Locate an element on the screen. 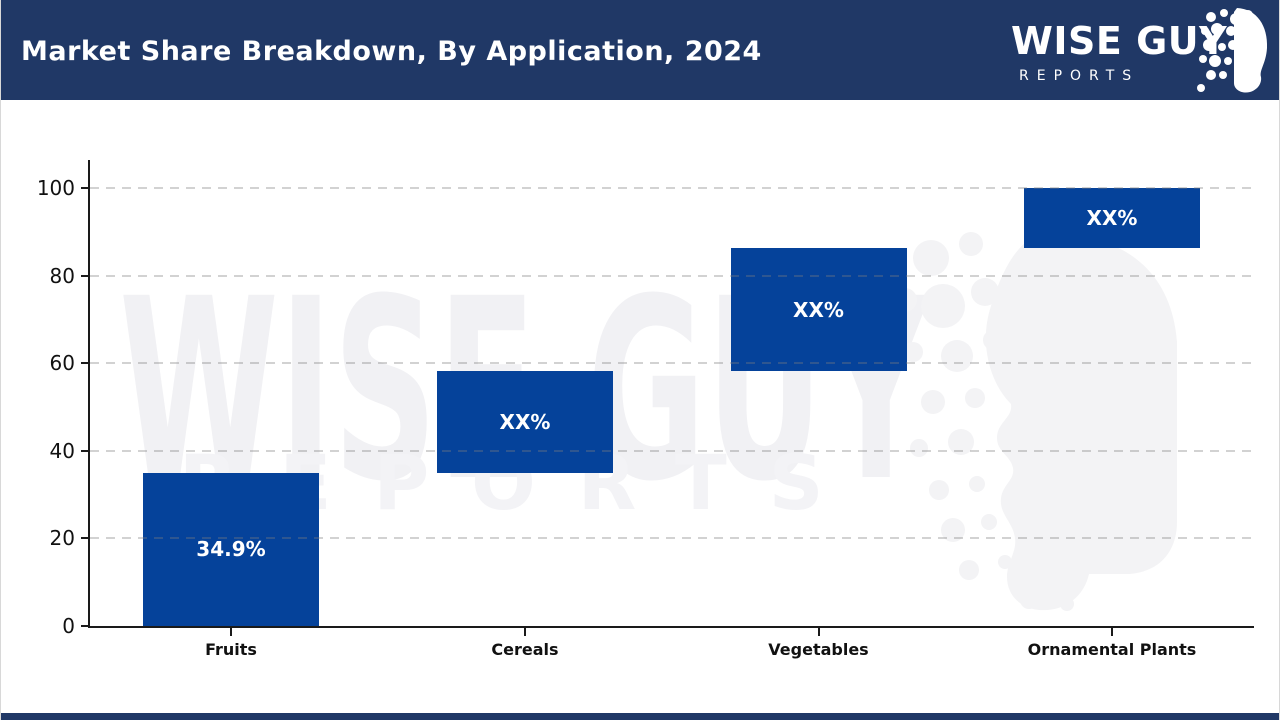 The image size is (1280, 720). y-axis-tick-label: 80 is located at coordinates (62, 275).